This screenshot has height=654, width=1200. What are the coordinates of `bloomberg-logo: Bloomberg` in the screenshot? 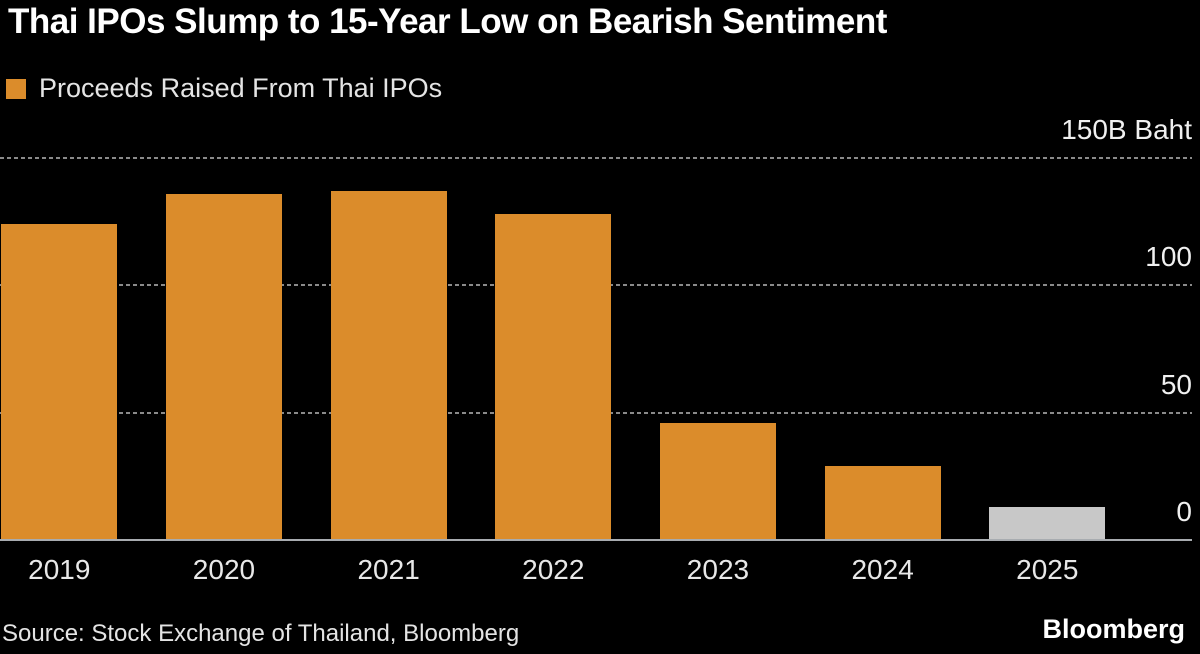 It's located at (1113, 629).